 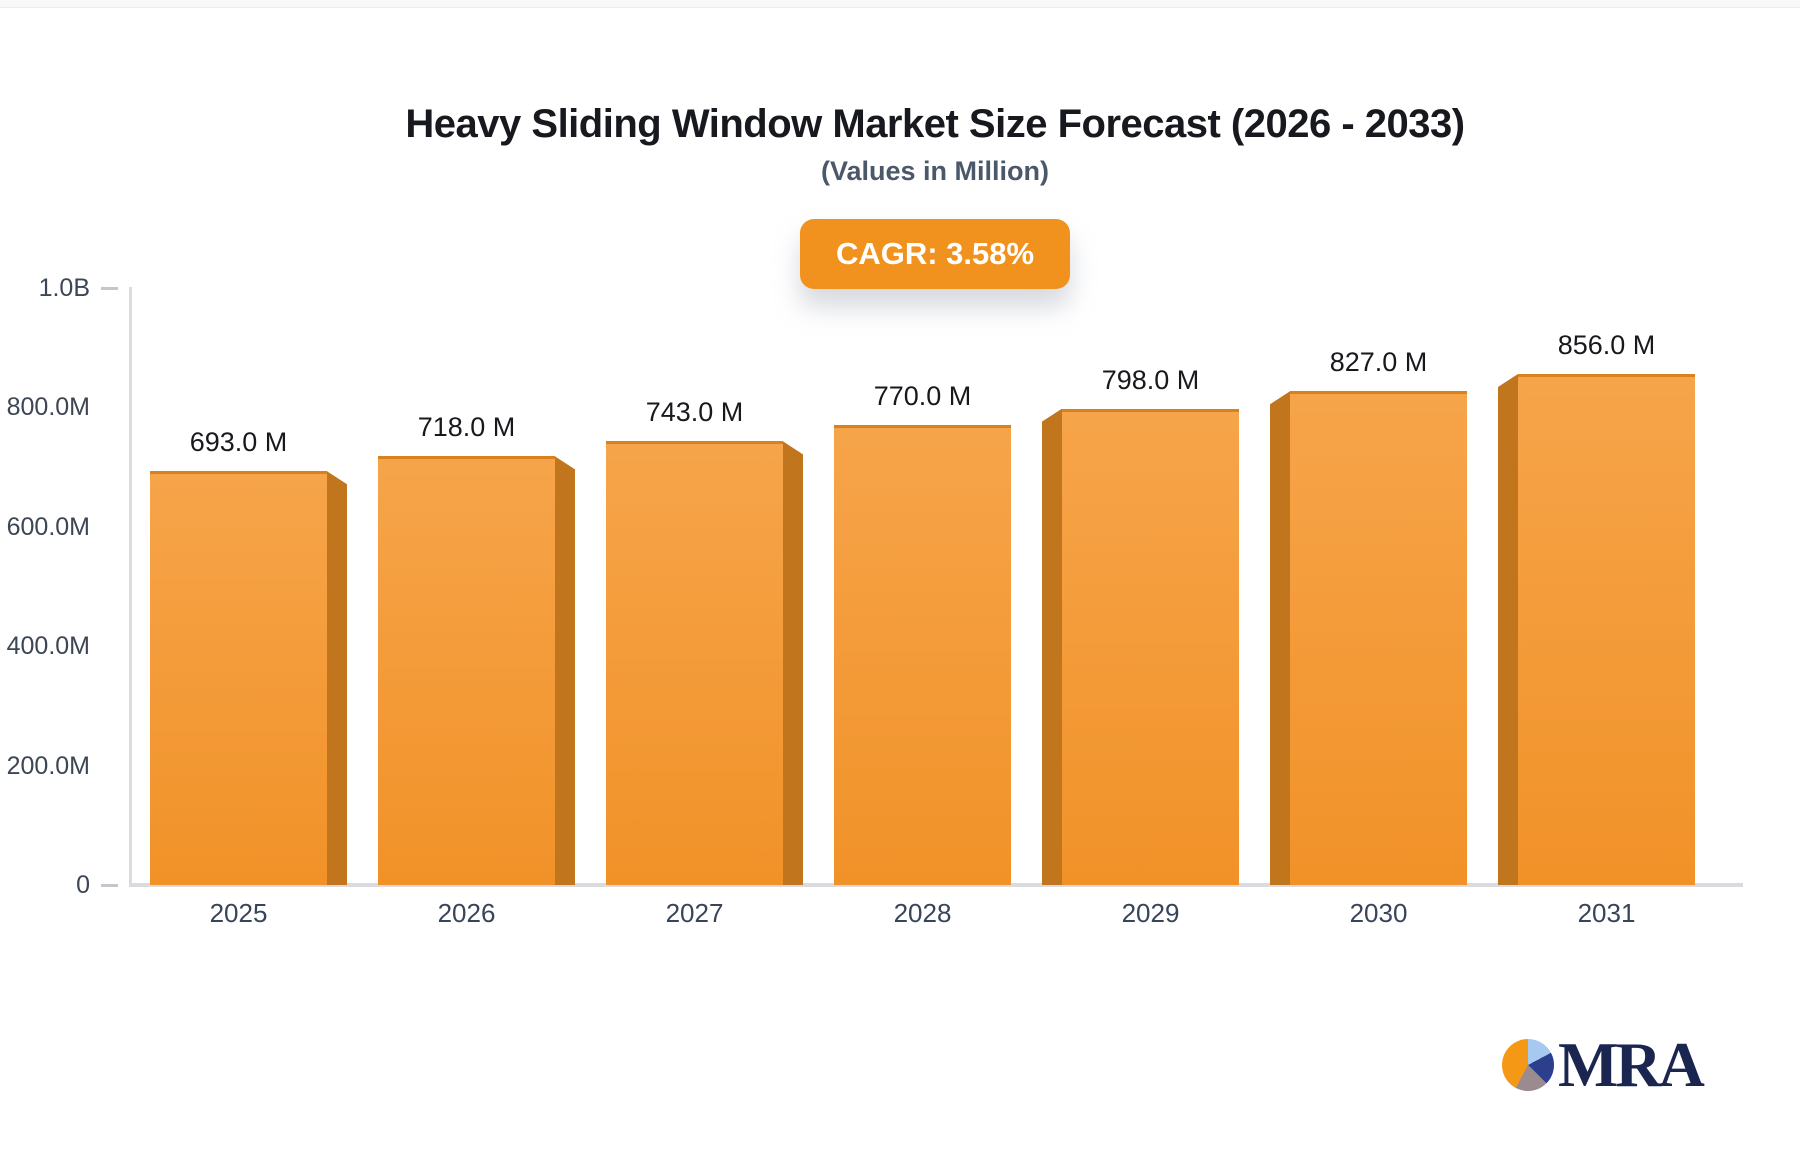 What do you see at coordinates (466, 913) in the screenshot?
I see `x-tick-label-2026: 2026` at bounding box center [466, 913].